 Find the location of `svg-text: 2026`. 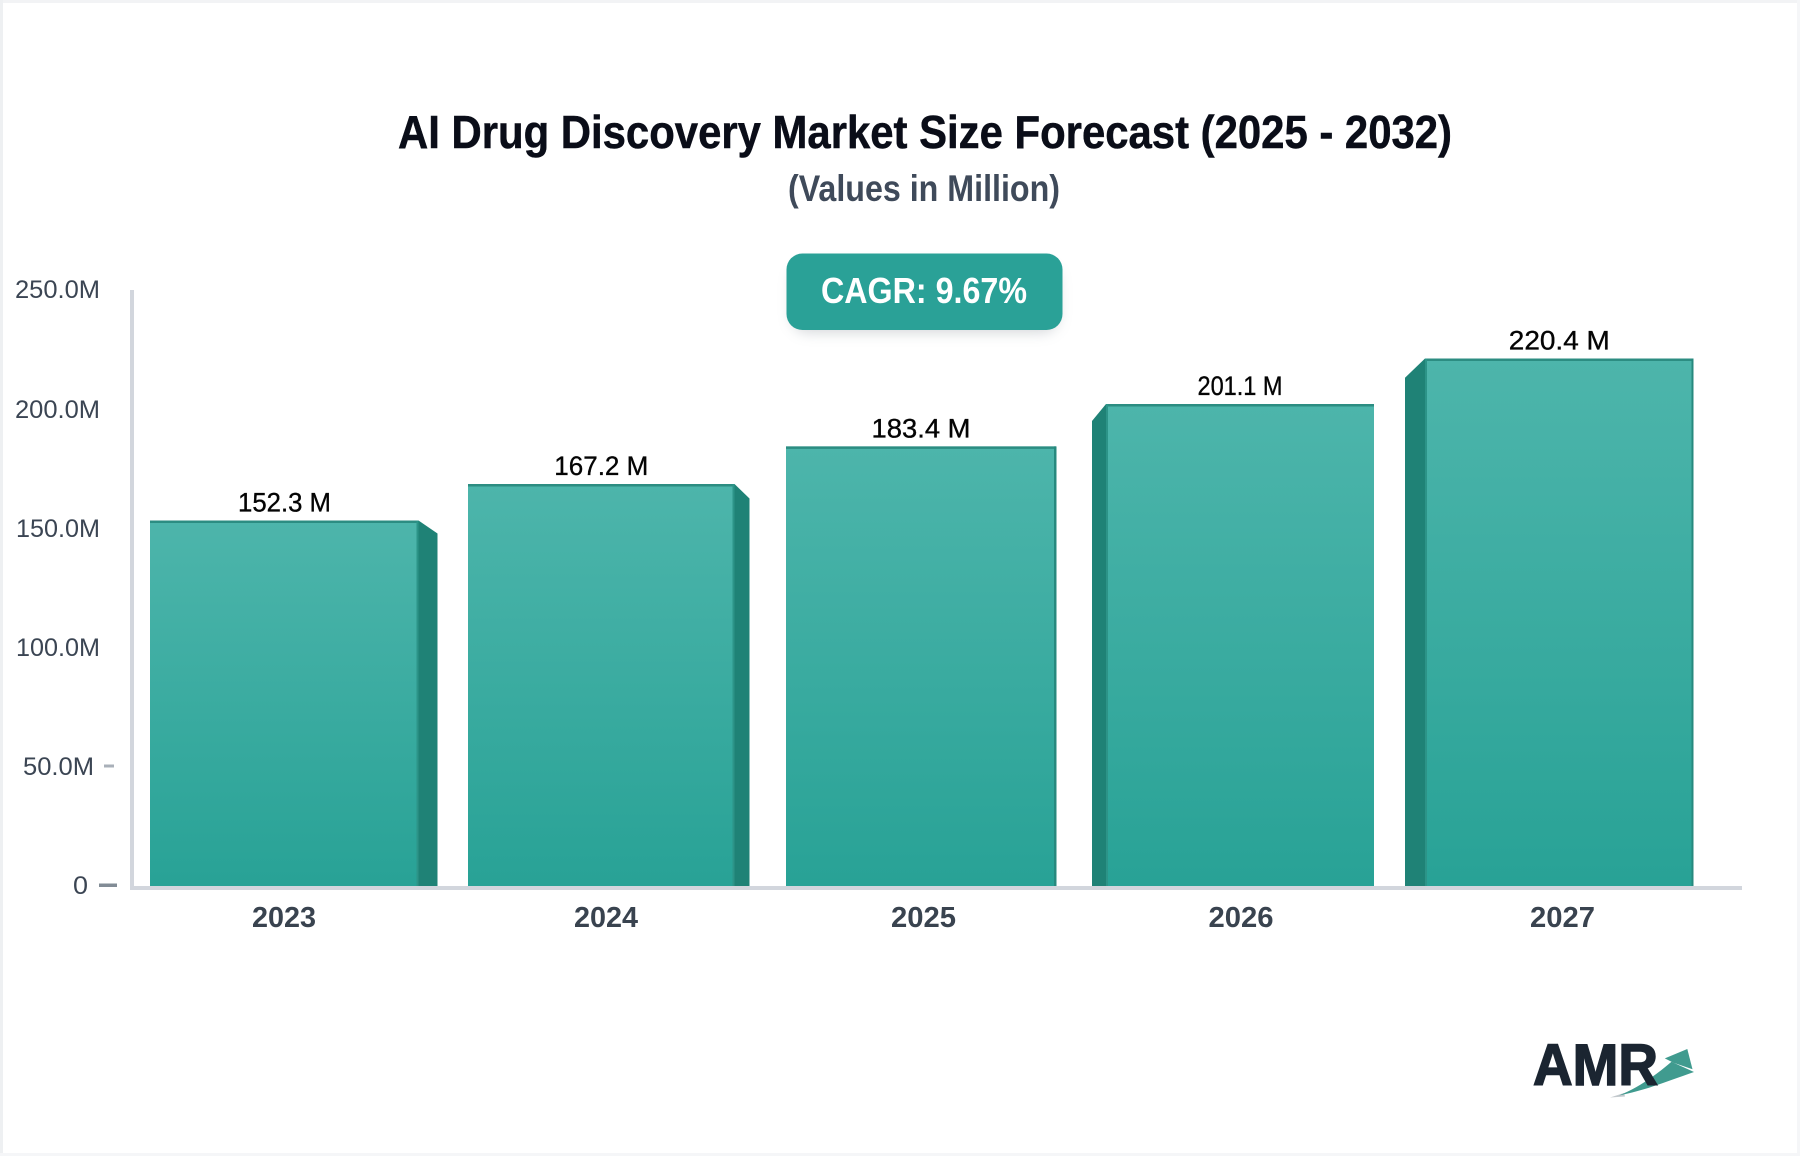

svg-text: 2026 is located at coordinates (1241, 918).